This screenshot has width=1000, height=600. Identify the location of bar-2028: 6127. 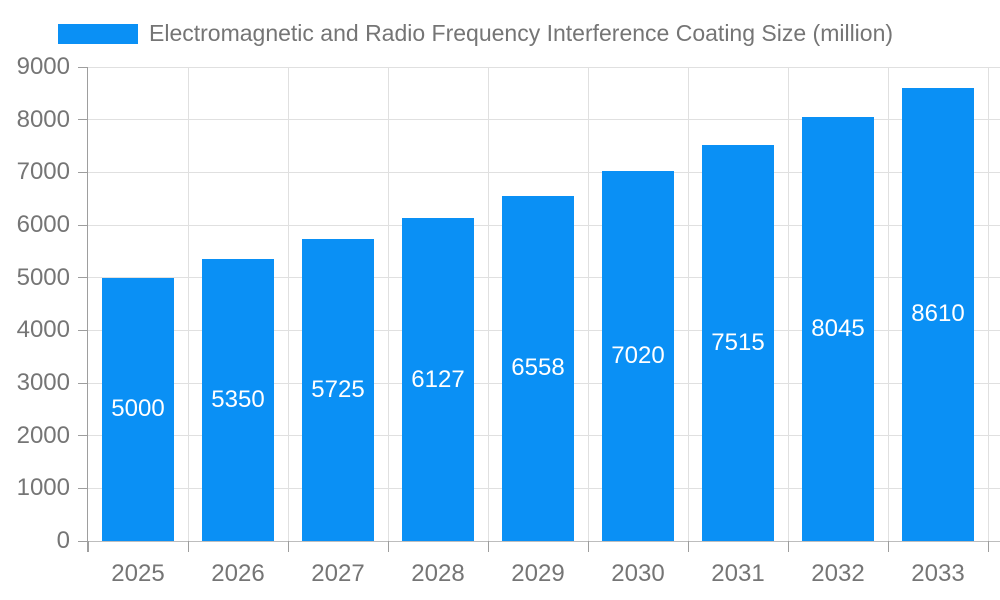
(438, 379).